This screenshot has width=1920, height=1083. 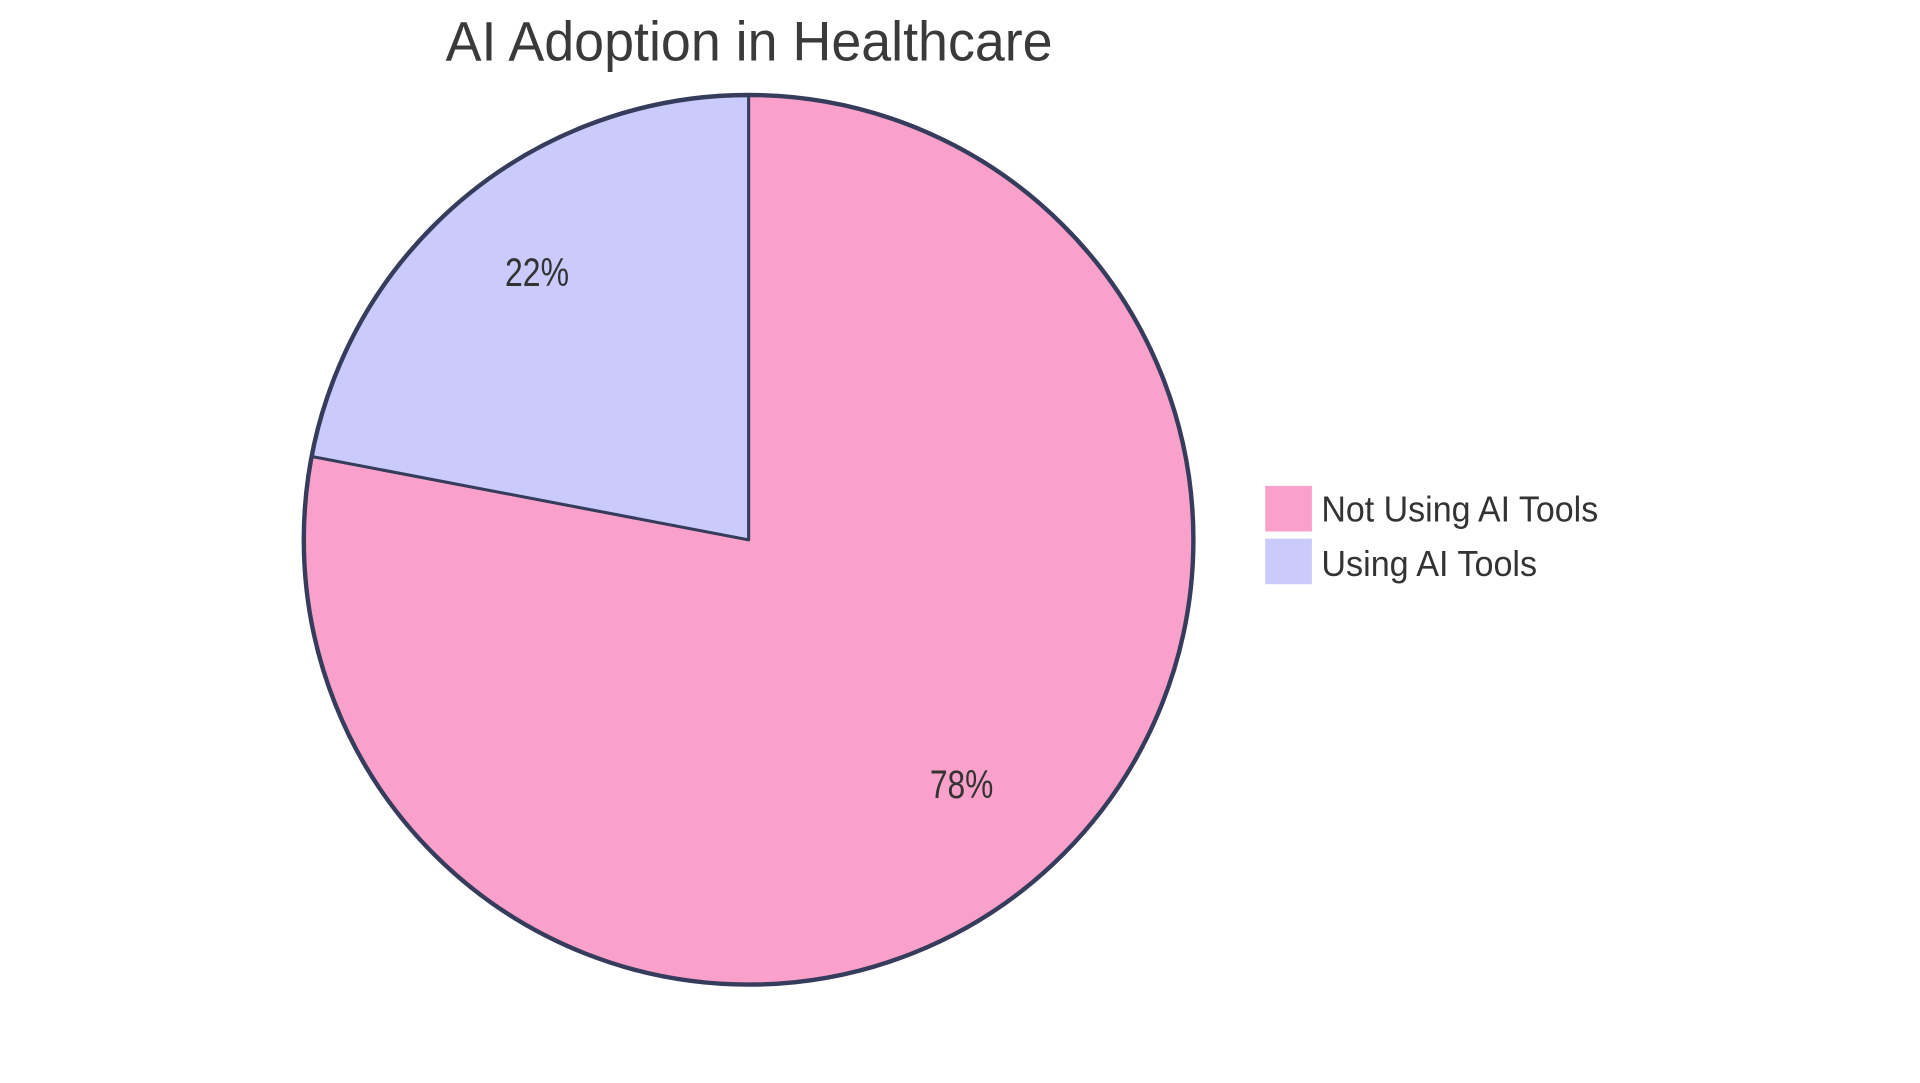 I want to click on svg-text: AI Adoption in Healthcare, so click(x=749, y=40).